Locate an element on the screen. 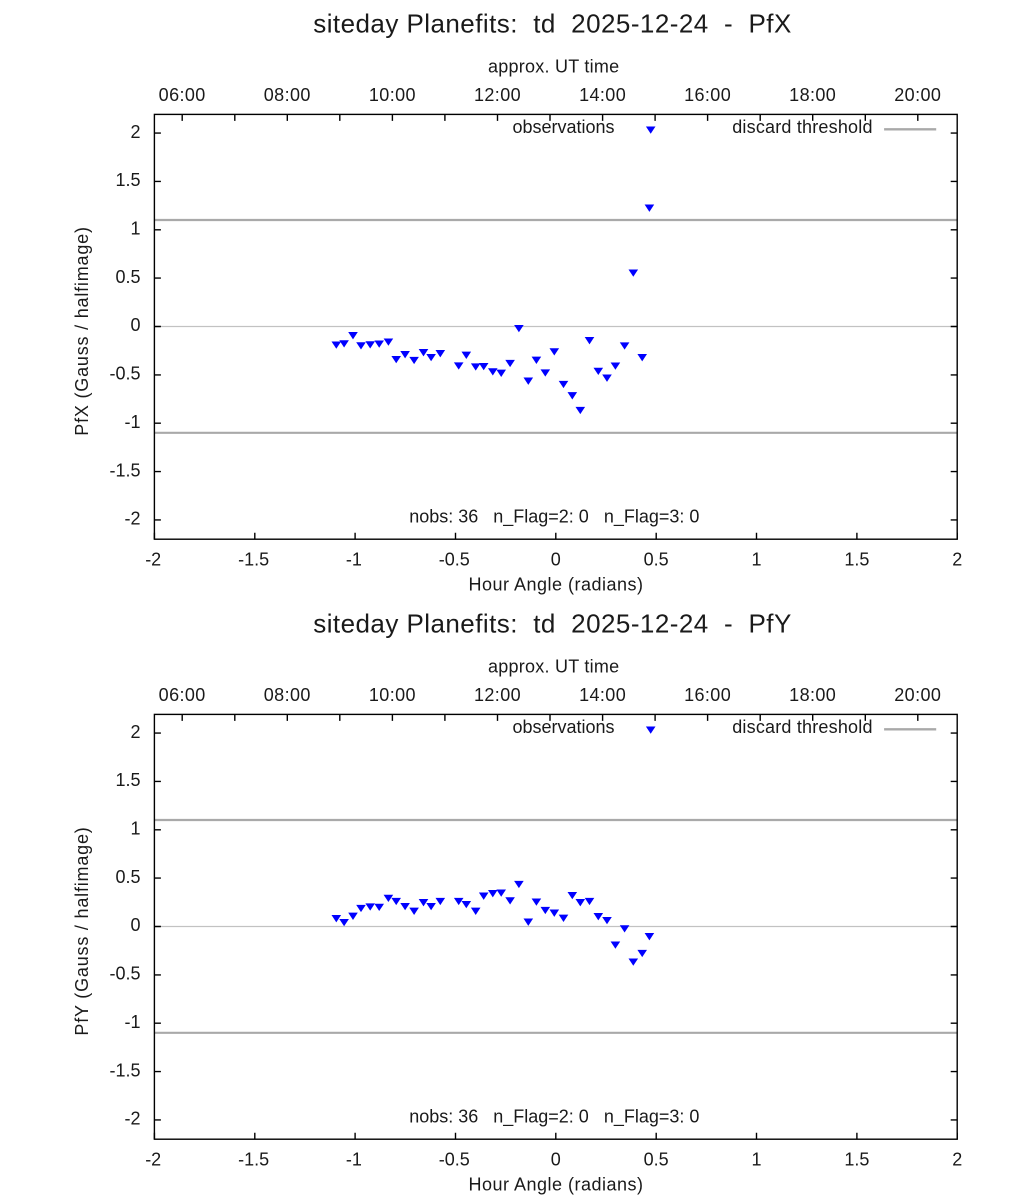 This screenshot has height=1200, width=1024. svg-text:siteday Planefits: td 2025-1: siteday Planefits: td 2025-12-24 - PfY is located at coordinates (552, 623).